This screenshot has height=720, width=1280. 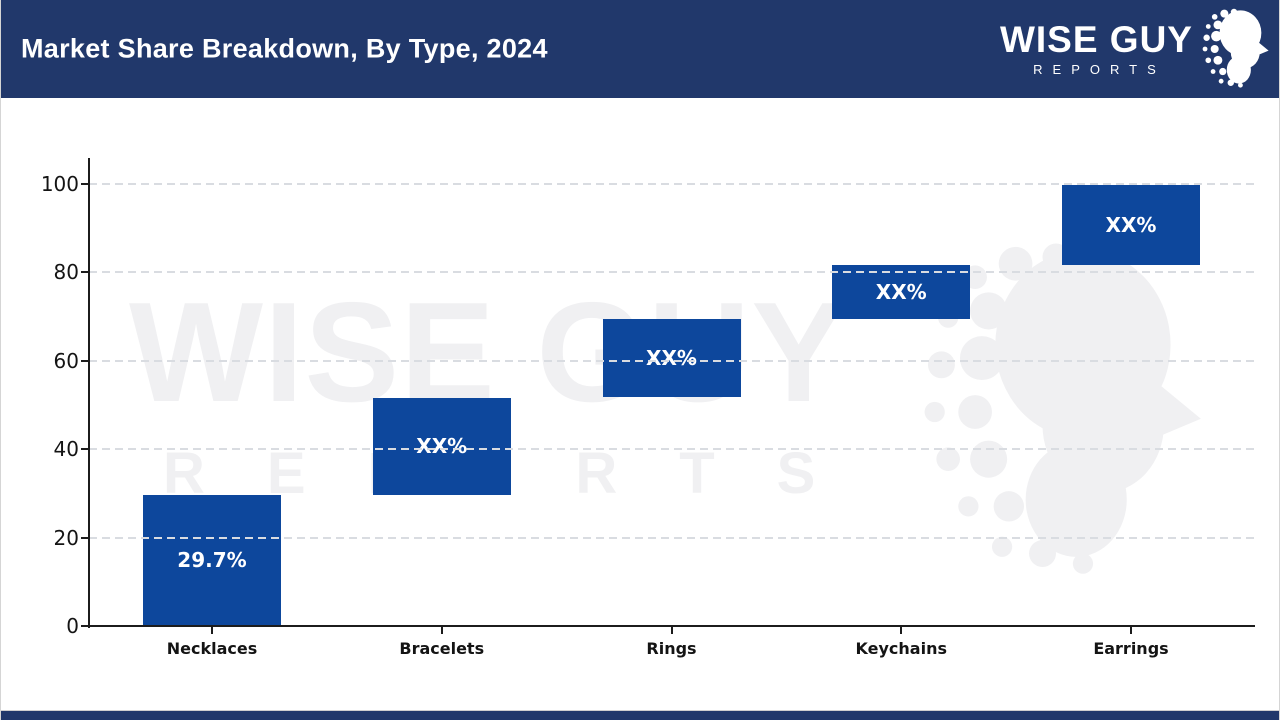 I want to click on y-tick-label: 100, so click(x=59, y=184).